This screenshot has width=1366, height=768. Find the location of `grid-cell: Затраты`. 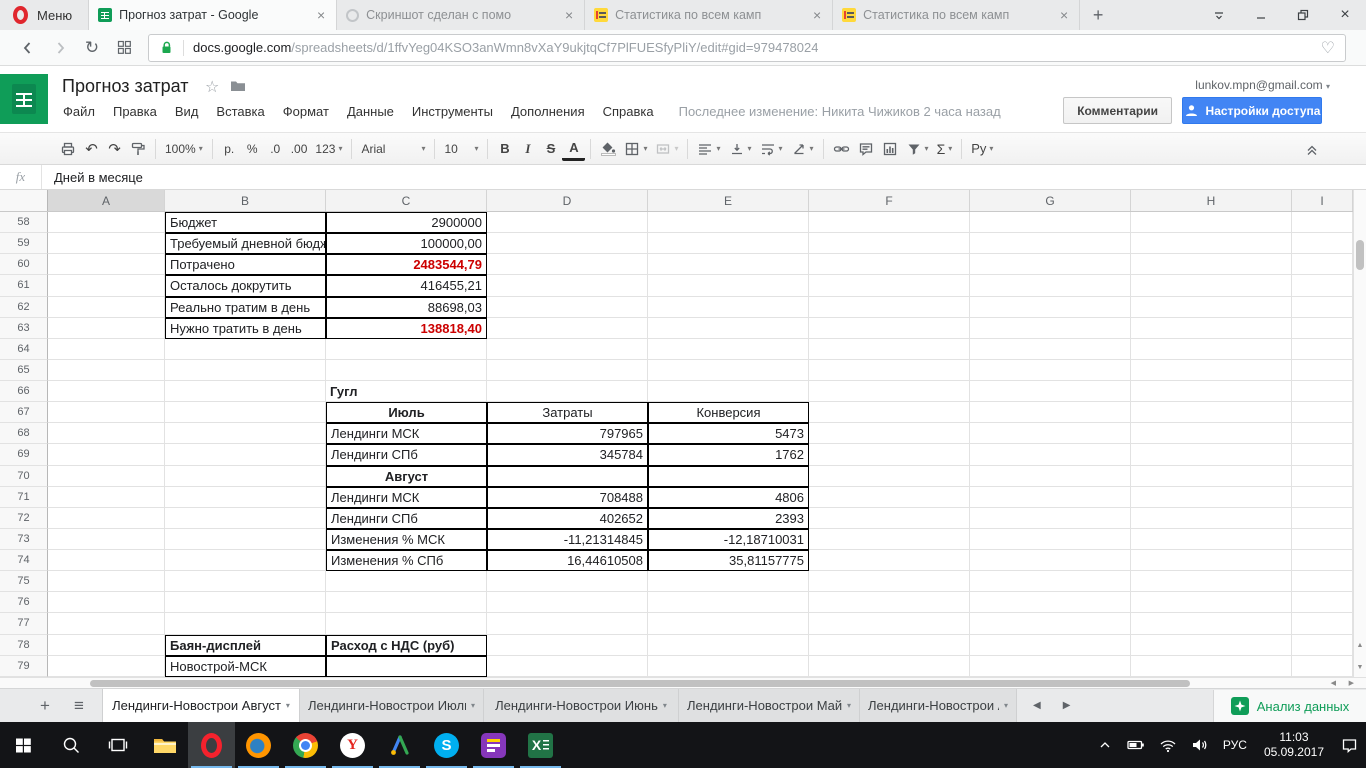

grid-cell: Затраты is located at coordinates (567, 413).